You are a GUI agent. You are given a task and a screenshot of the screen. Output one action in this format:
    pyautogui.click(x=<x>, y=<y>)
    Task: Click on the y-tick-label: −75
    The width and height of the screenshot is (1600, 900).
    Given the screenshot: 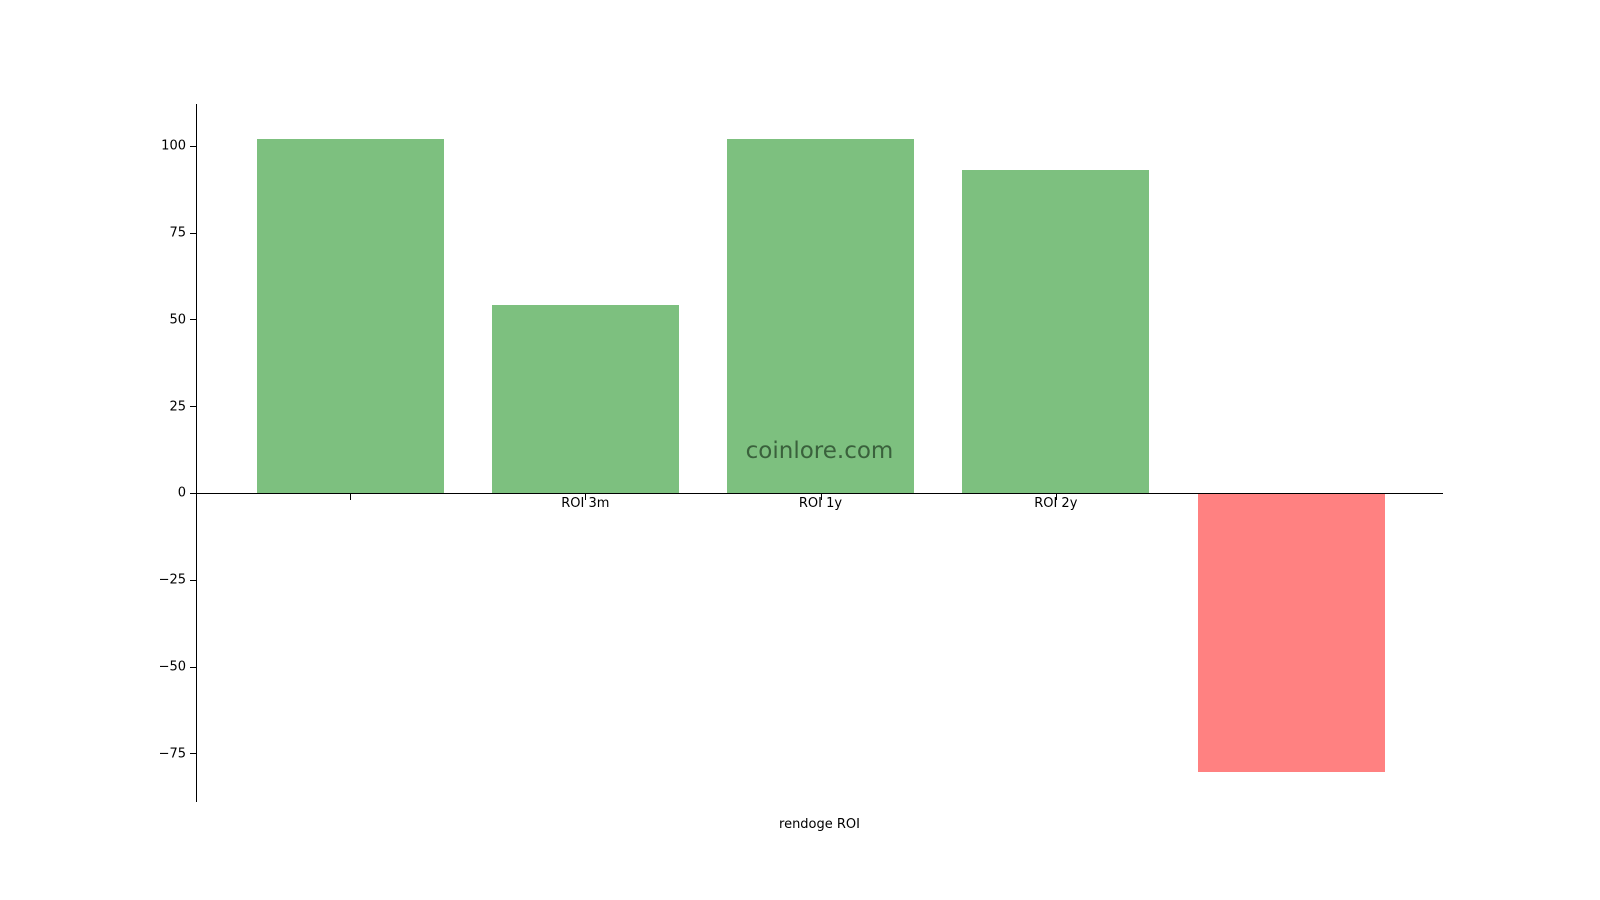 What is the action you would take?
    pyautogui.click(x=172, y=754)
    